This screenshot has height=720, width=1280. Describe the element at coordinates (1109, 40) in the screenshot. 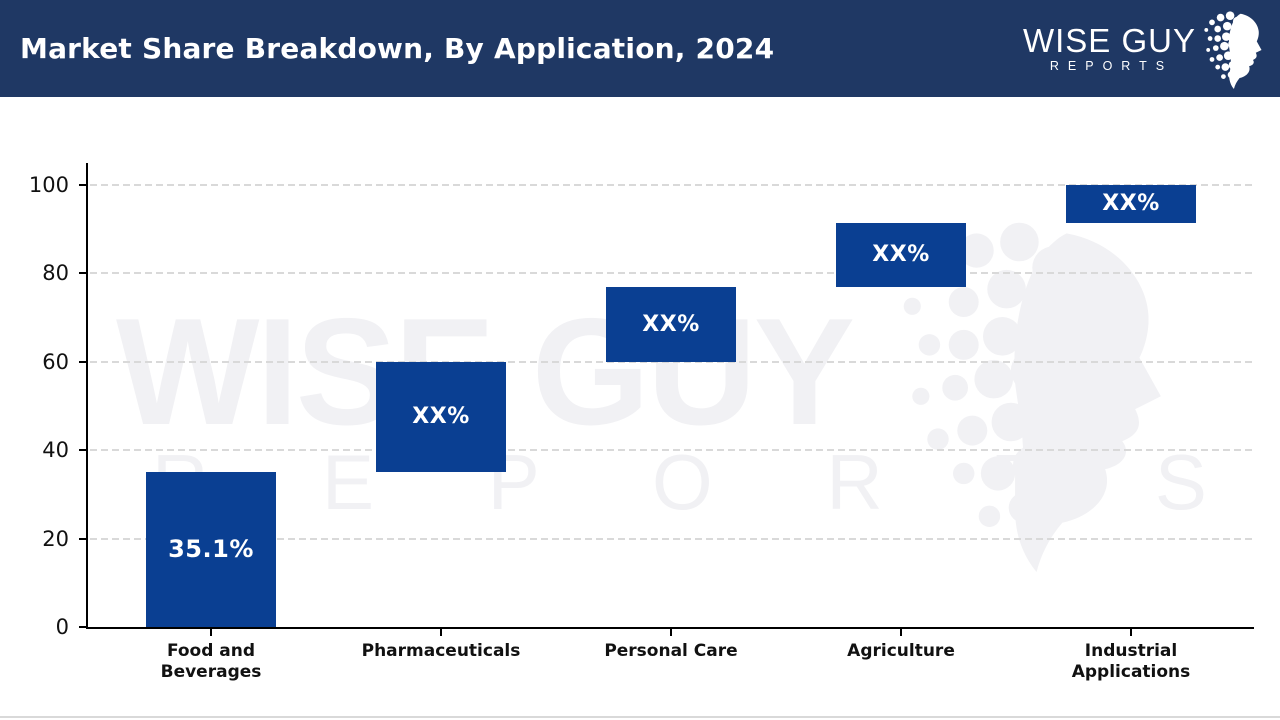

I see `logo-wordmark: WISE GUY` at that location.